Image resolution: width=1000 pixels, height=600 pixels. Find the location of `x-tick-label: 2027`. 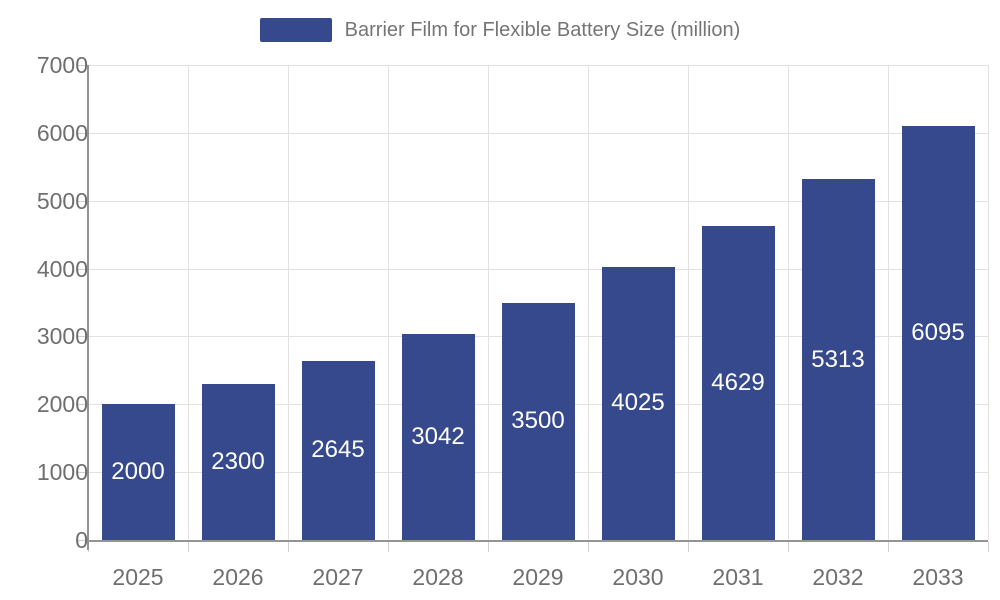

x-tick-label: 2027 is located at coordinates (338, 577).